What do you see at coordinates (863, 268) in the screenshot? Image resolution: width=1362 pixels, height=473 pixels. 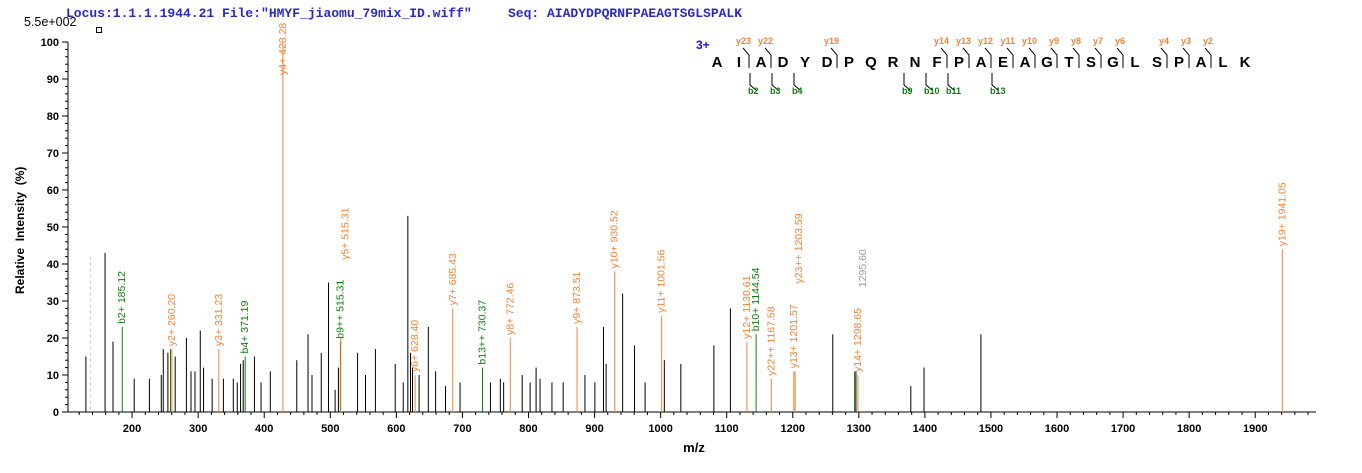 I see `peak-label: 1295.60` at bounding box center [863, 268].